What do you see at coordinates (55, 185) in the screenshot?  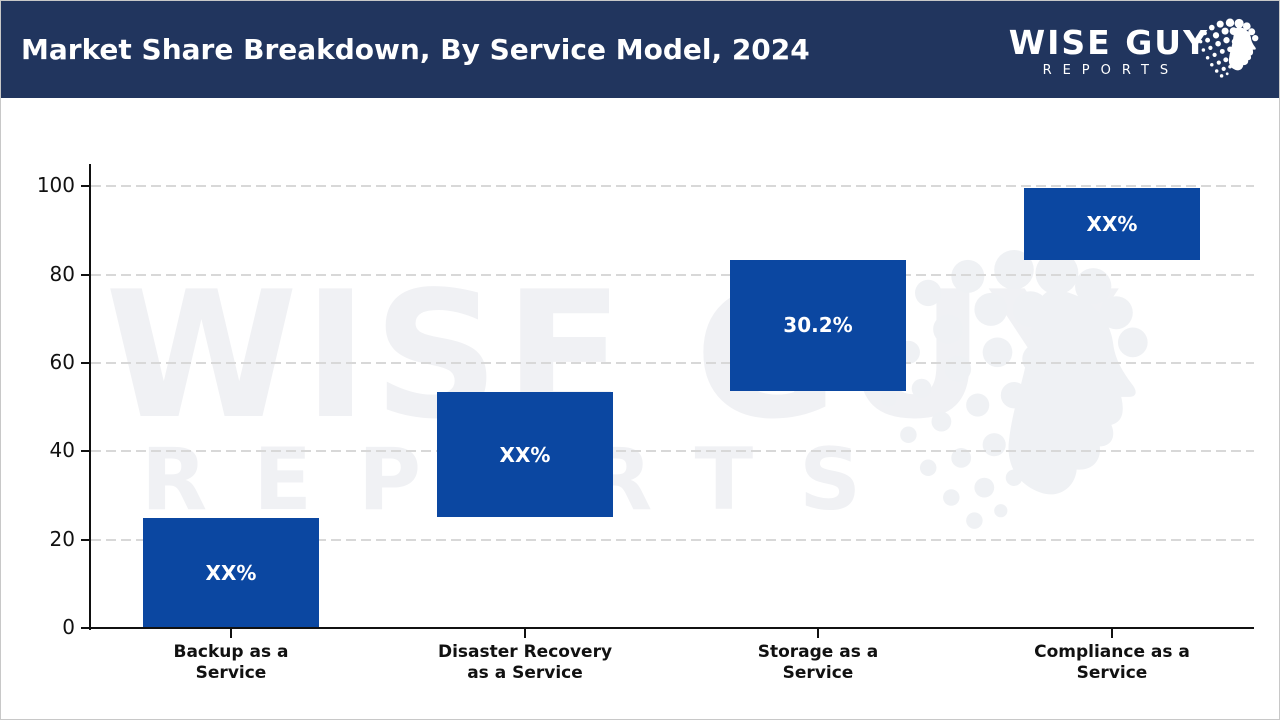 I see `y-tick-label: 100` at bounding box center [55, 185].